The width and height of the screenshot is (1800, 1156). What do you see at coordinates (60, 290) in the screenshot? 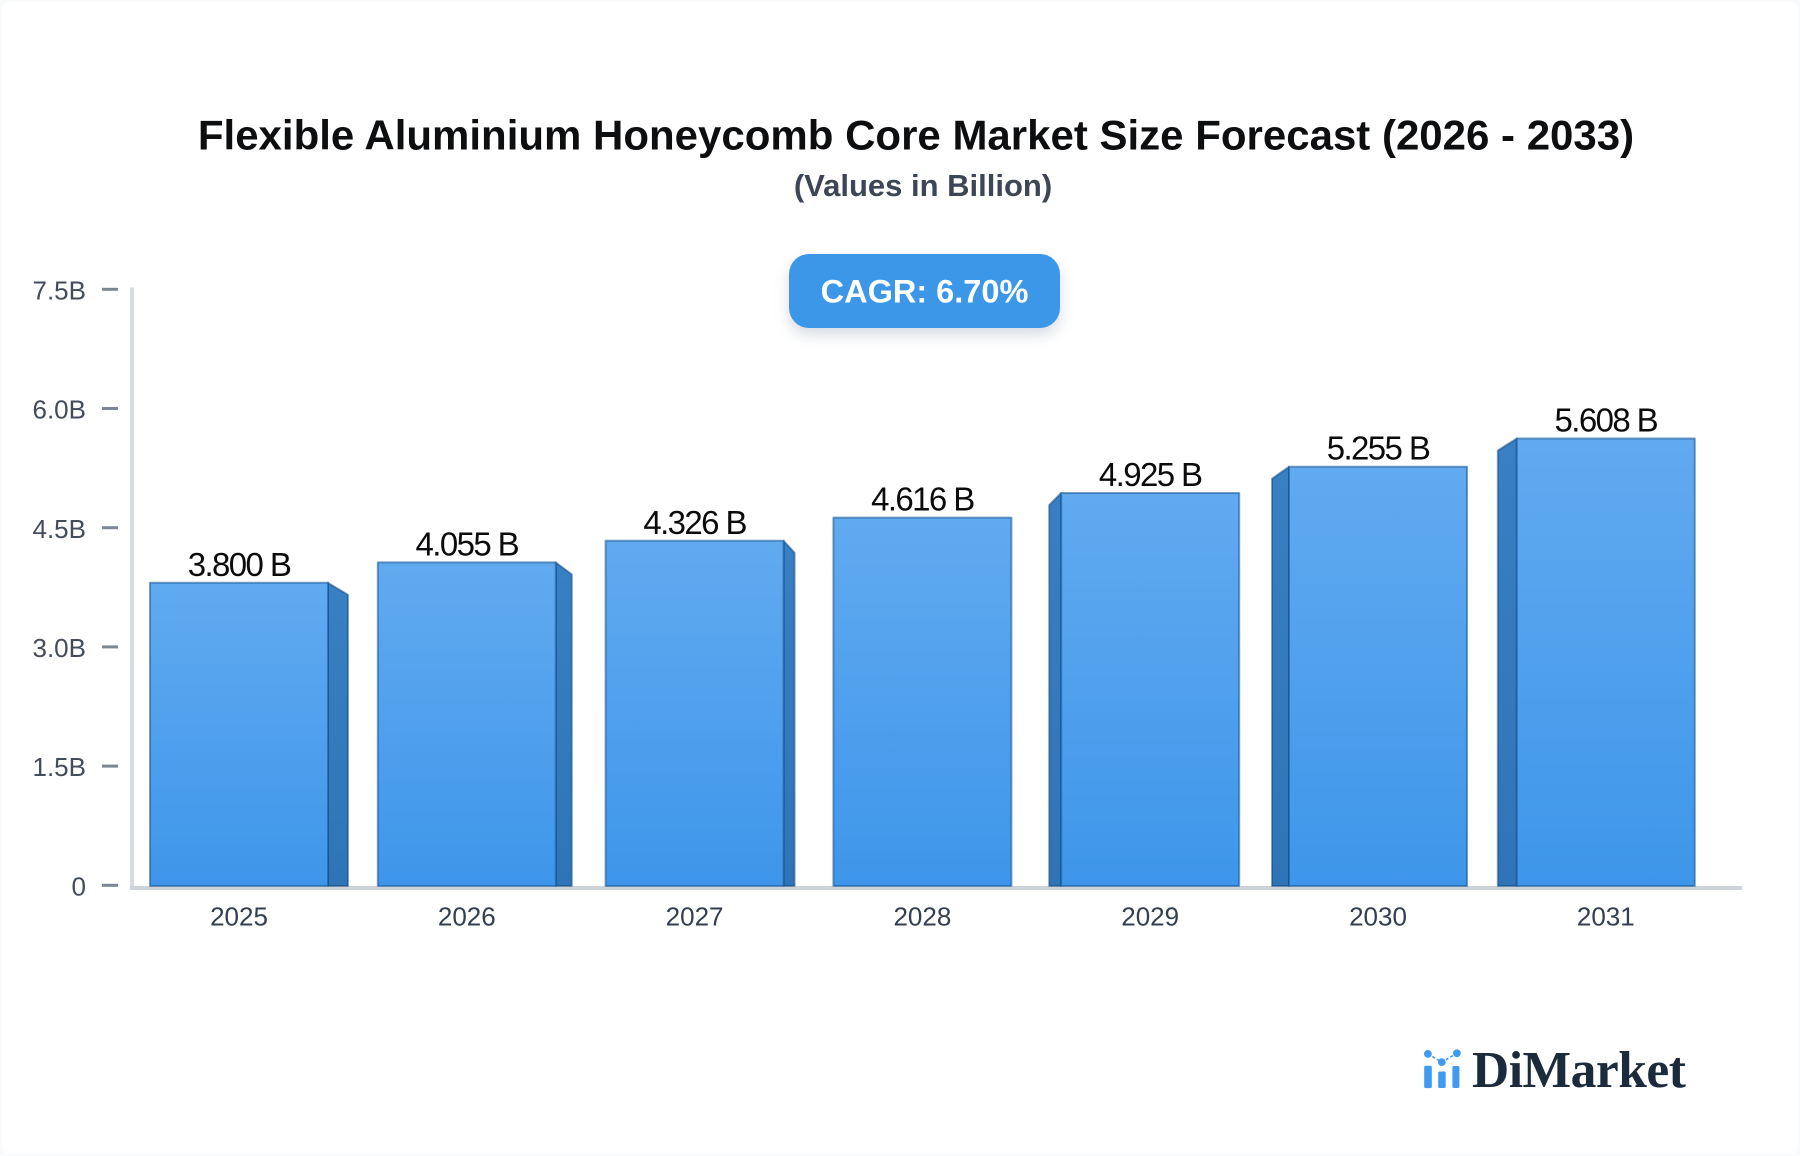
I see `svg-text: 7.5B` at bounding box center [60, 290].